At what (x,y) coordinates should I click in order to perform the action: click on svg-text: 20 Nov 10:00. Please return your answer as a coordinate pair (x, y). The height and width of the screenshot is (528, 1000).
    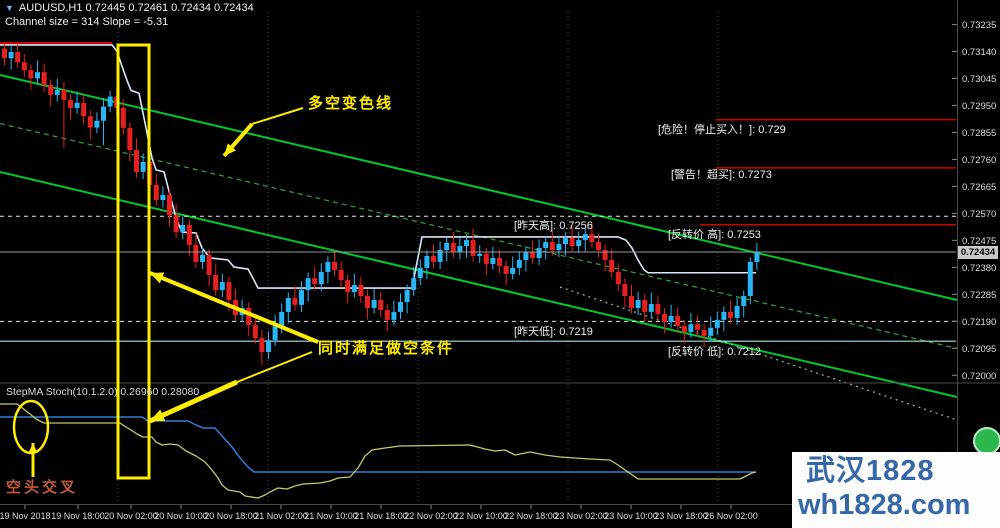
    Looking at the image, I should click on (181, 516).